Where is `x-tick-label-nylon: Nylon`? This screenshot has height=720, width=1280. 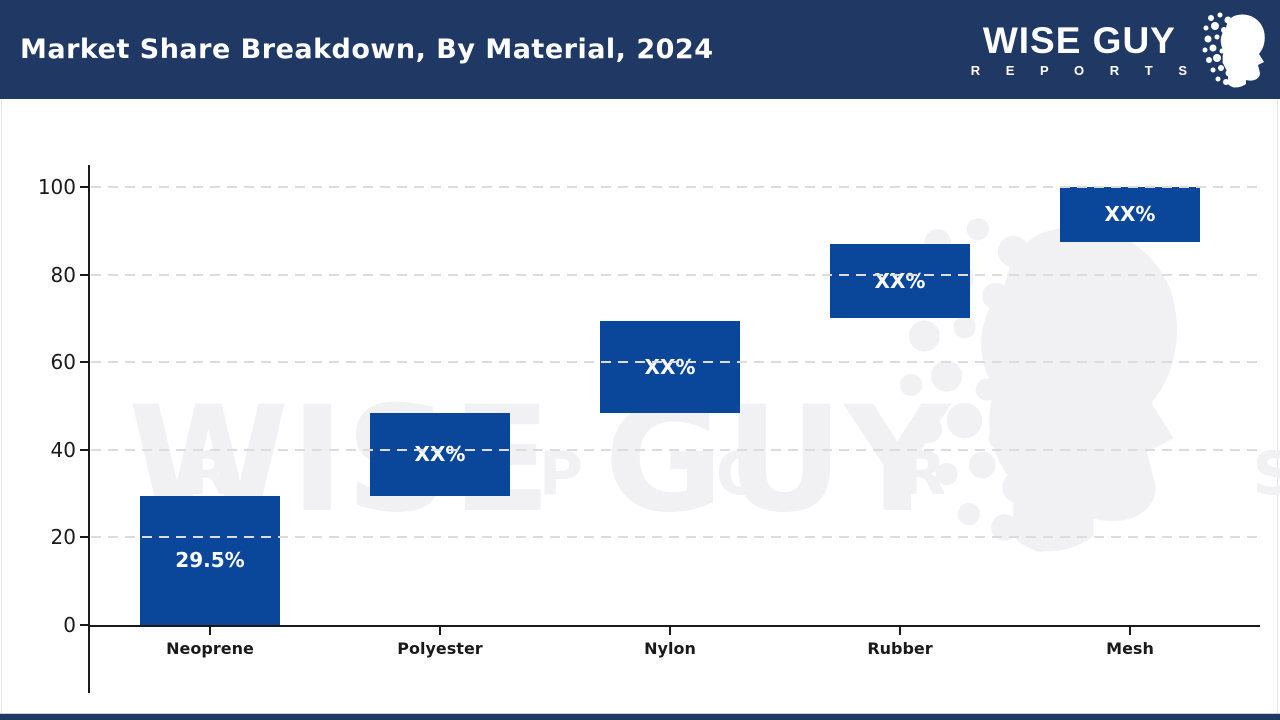
x-tick-label-nylon: Nylon is located at coordinates (670, 648).